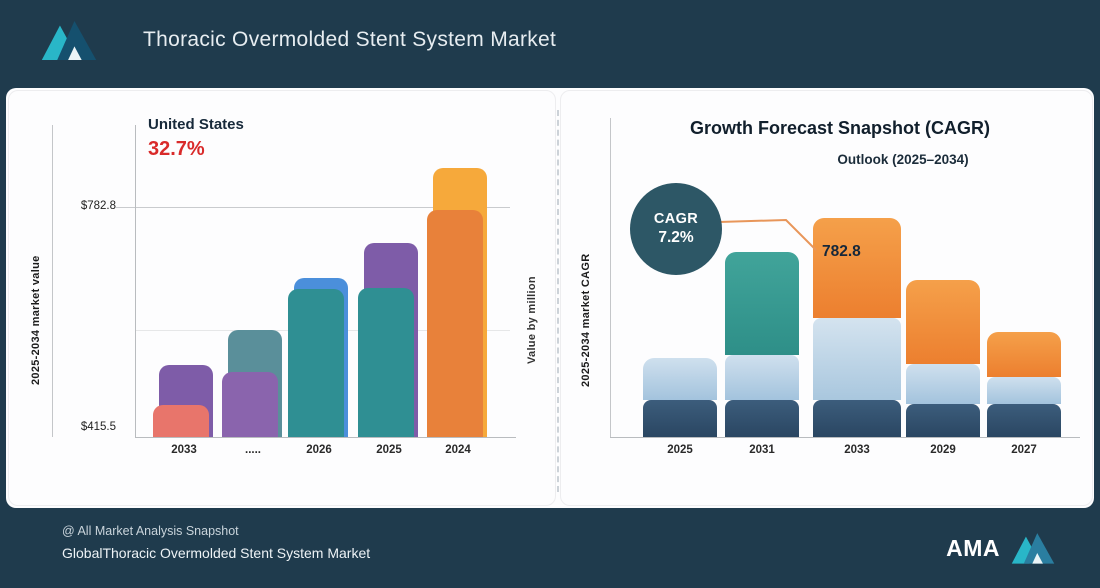 The image size is (1100, 588). What do you see at coordinates (196, 124) in the screenshot?
I see `left-chart-heading: United States` at bounding box center [196, 124].